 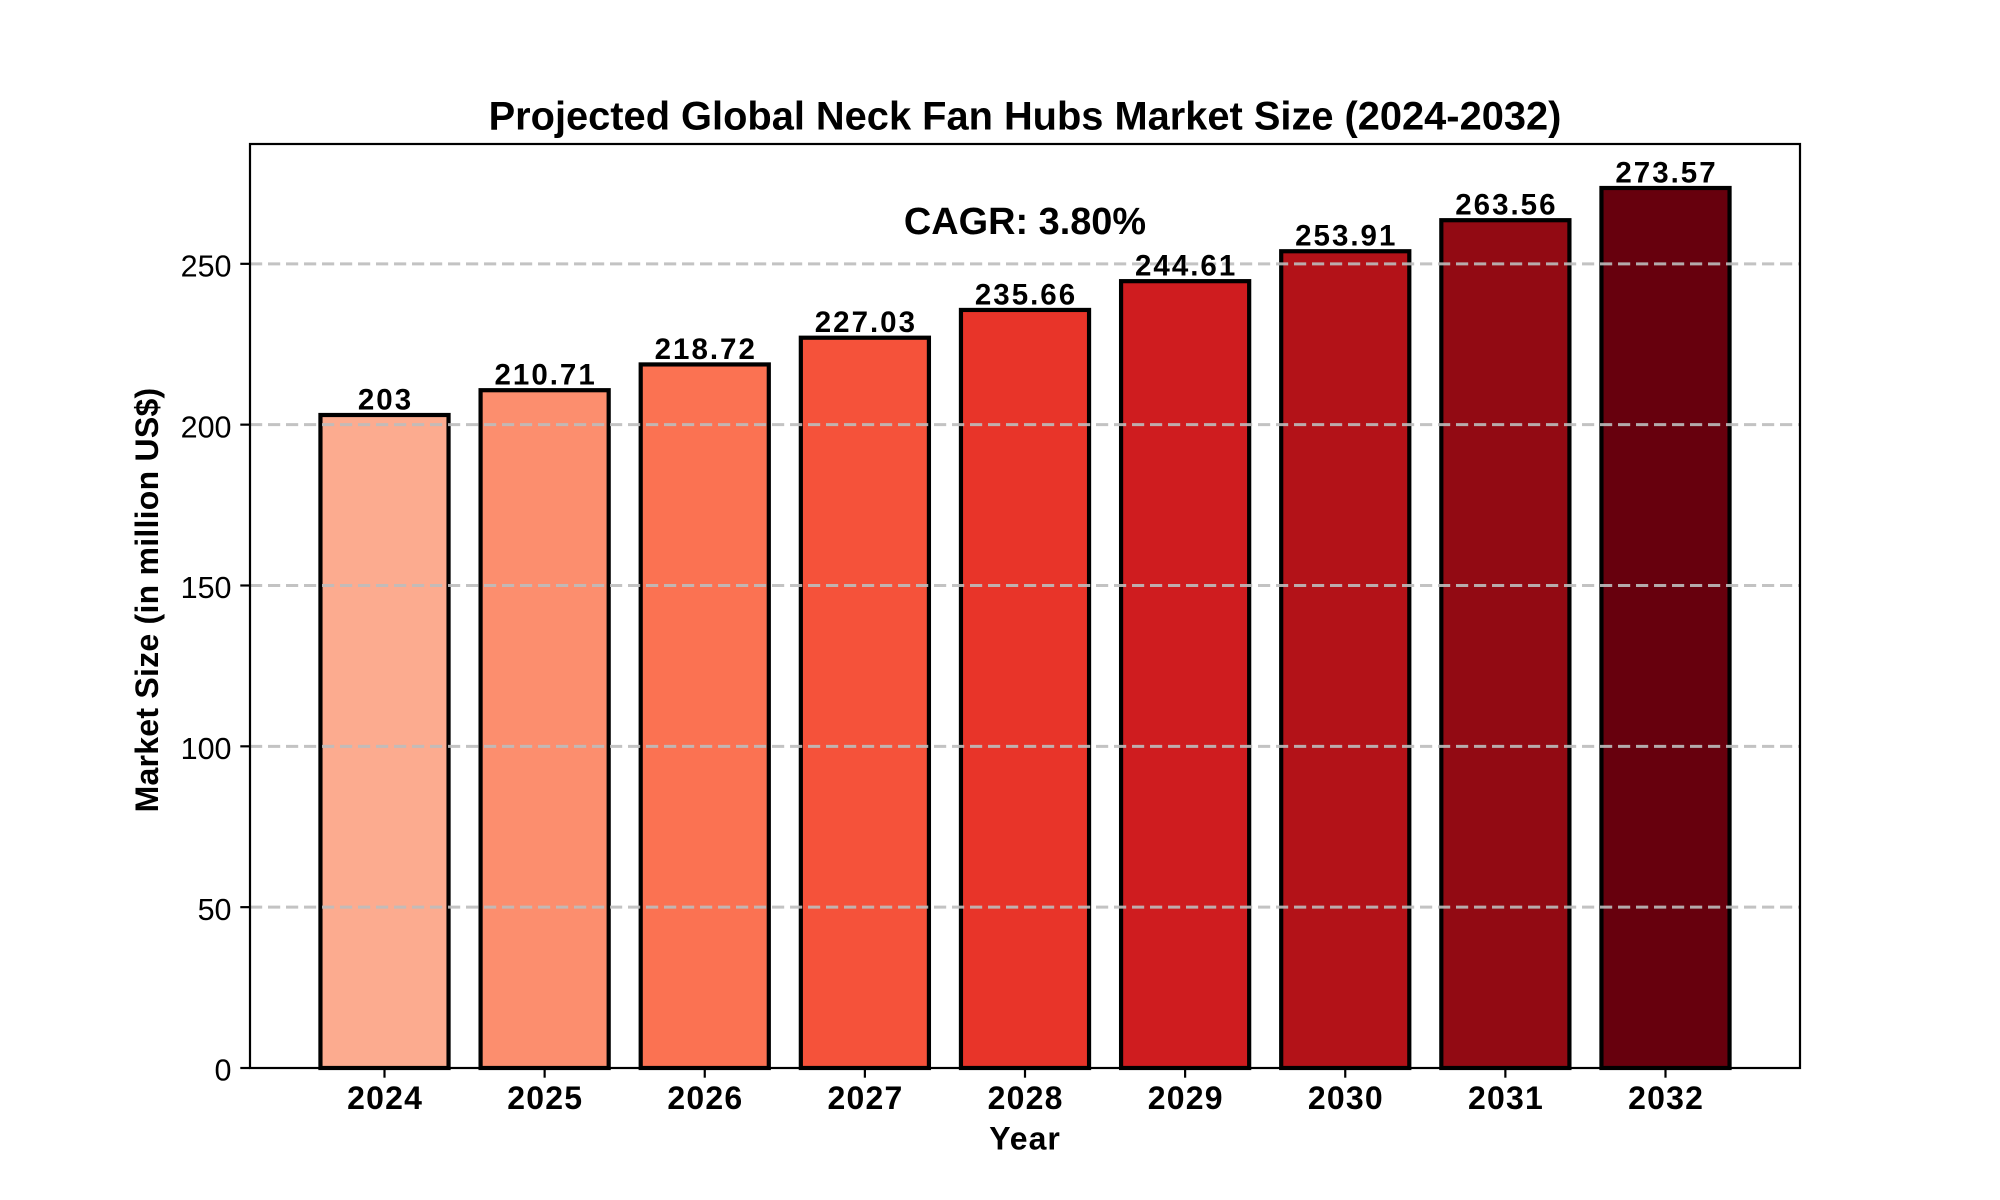 What do you see at coordinates (865, 1098) in the screenshot?
I see `svg-text: 2027` at bounding box center [865, 1098].